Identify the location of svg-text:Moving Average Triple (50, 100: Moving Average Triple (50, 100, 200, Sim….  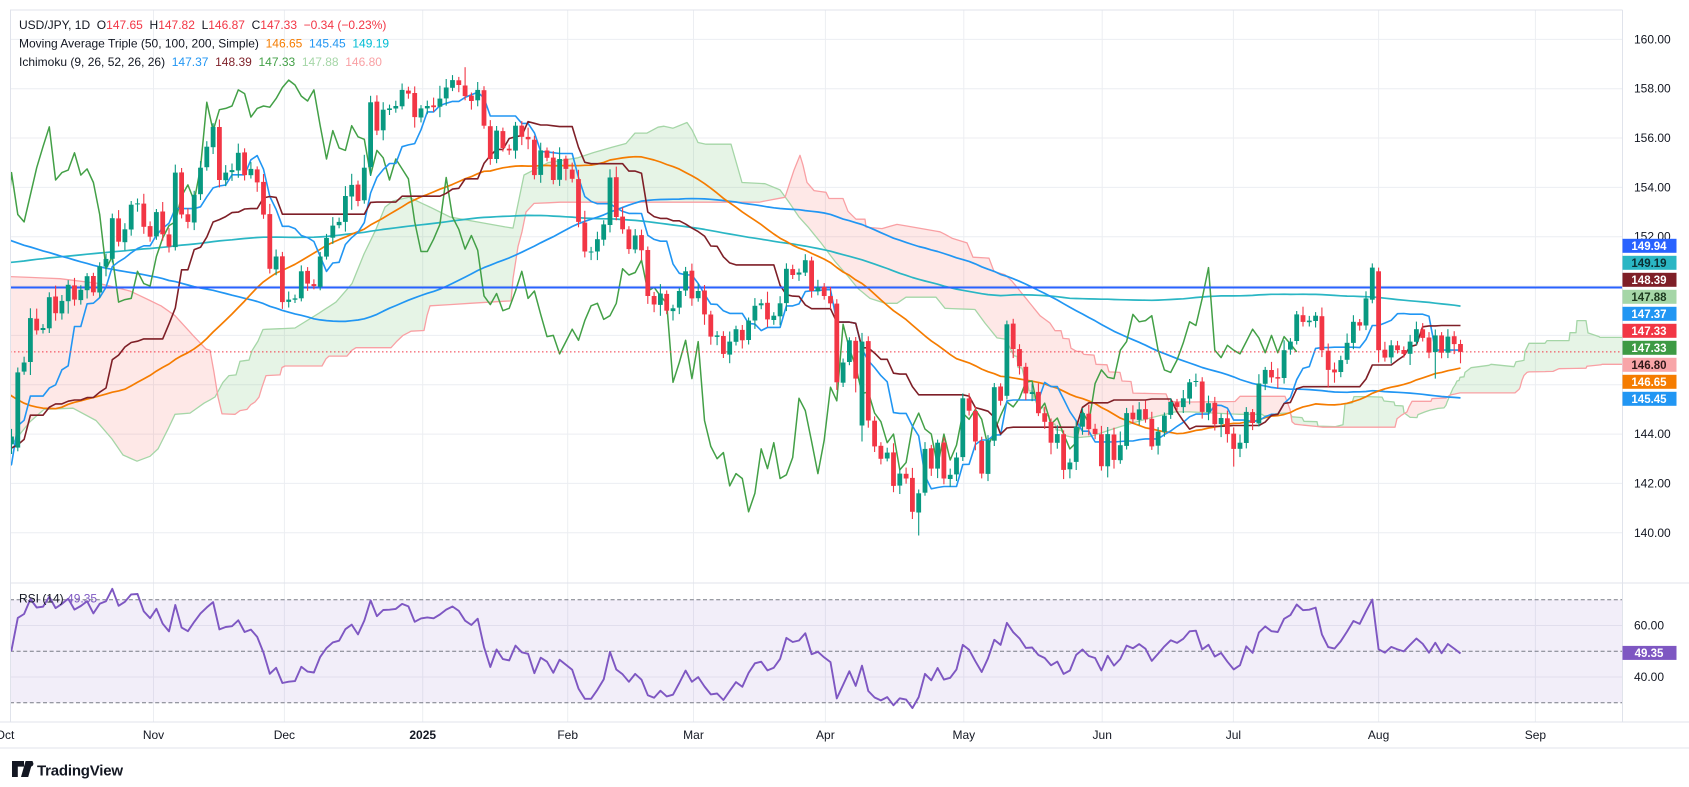
(204, 44).